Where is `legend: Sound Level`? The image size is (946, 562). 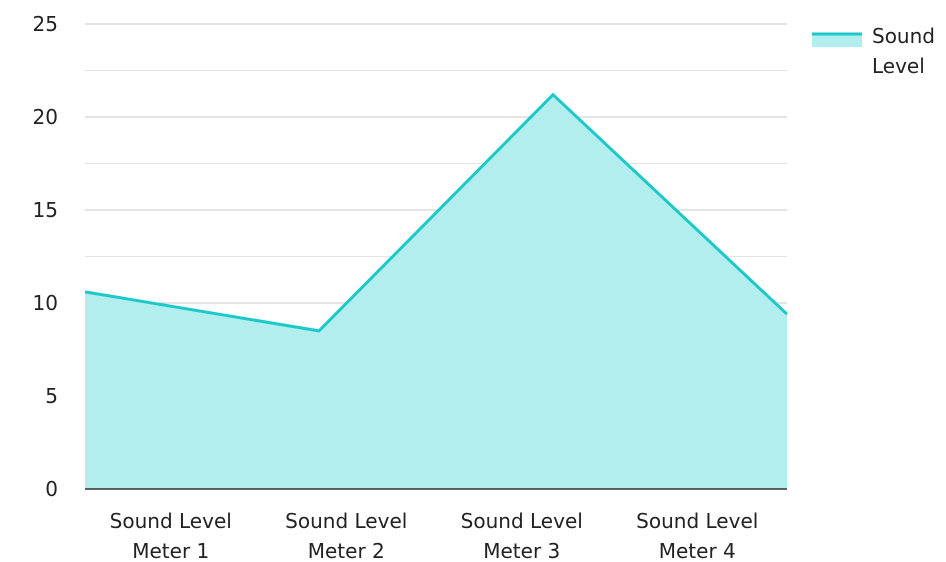 legend: Sound Level is located at coordinates (873, 51).